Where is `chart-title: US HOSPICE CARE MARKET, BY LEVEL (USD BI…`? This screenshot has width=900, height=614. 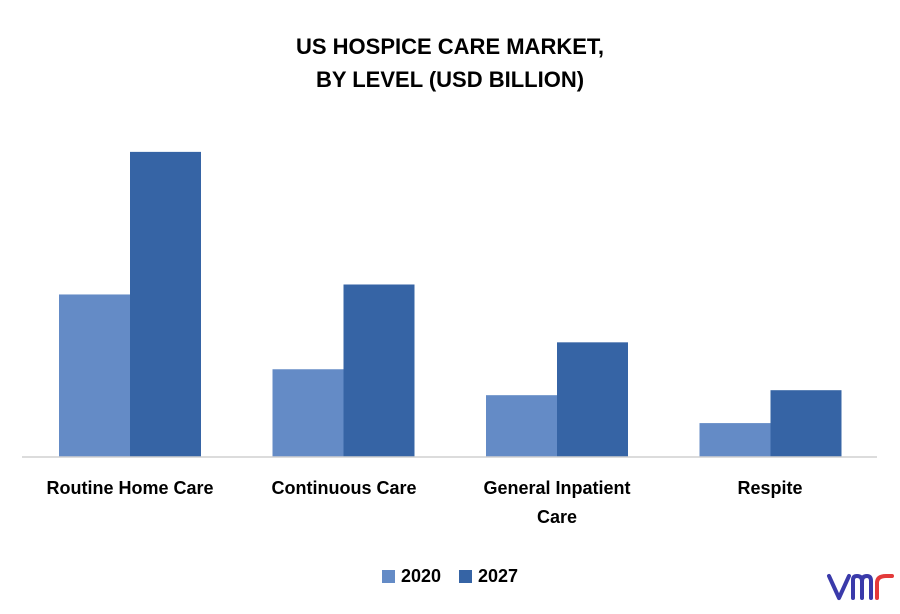
chart-title: US HOSPICE CARE MARKET, BY LEVEL (USD BI… is located at coordinates (450, 63).